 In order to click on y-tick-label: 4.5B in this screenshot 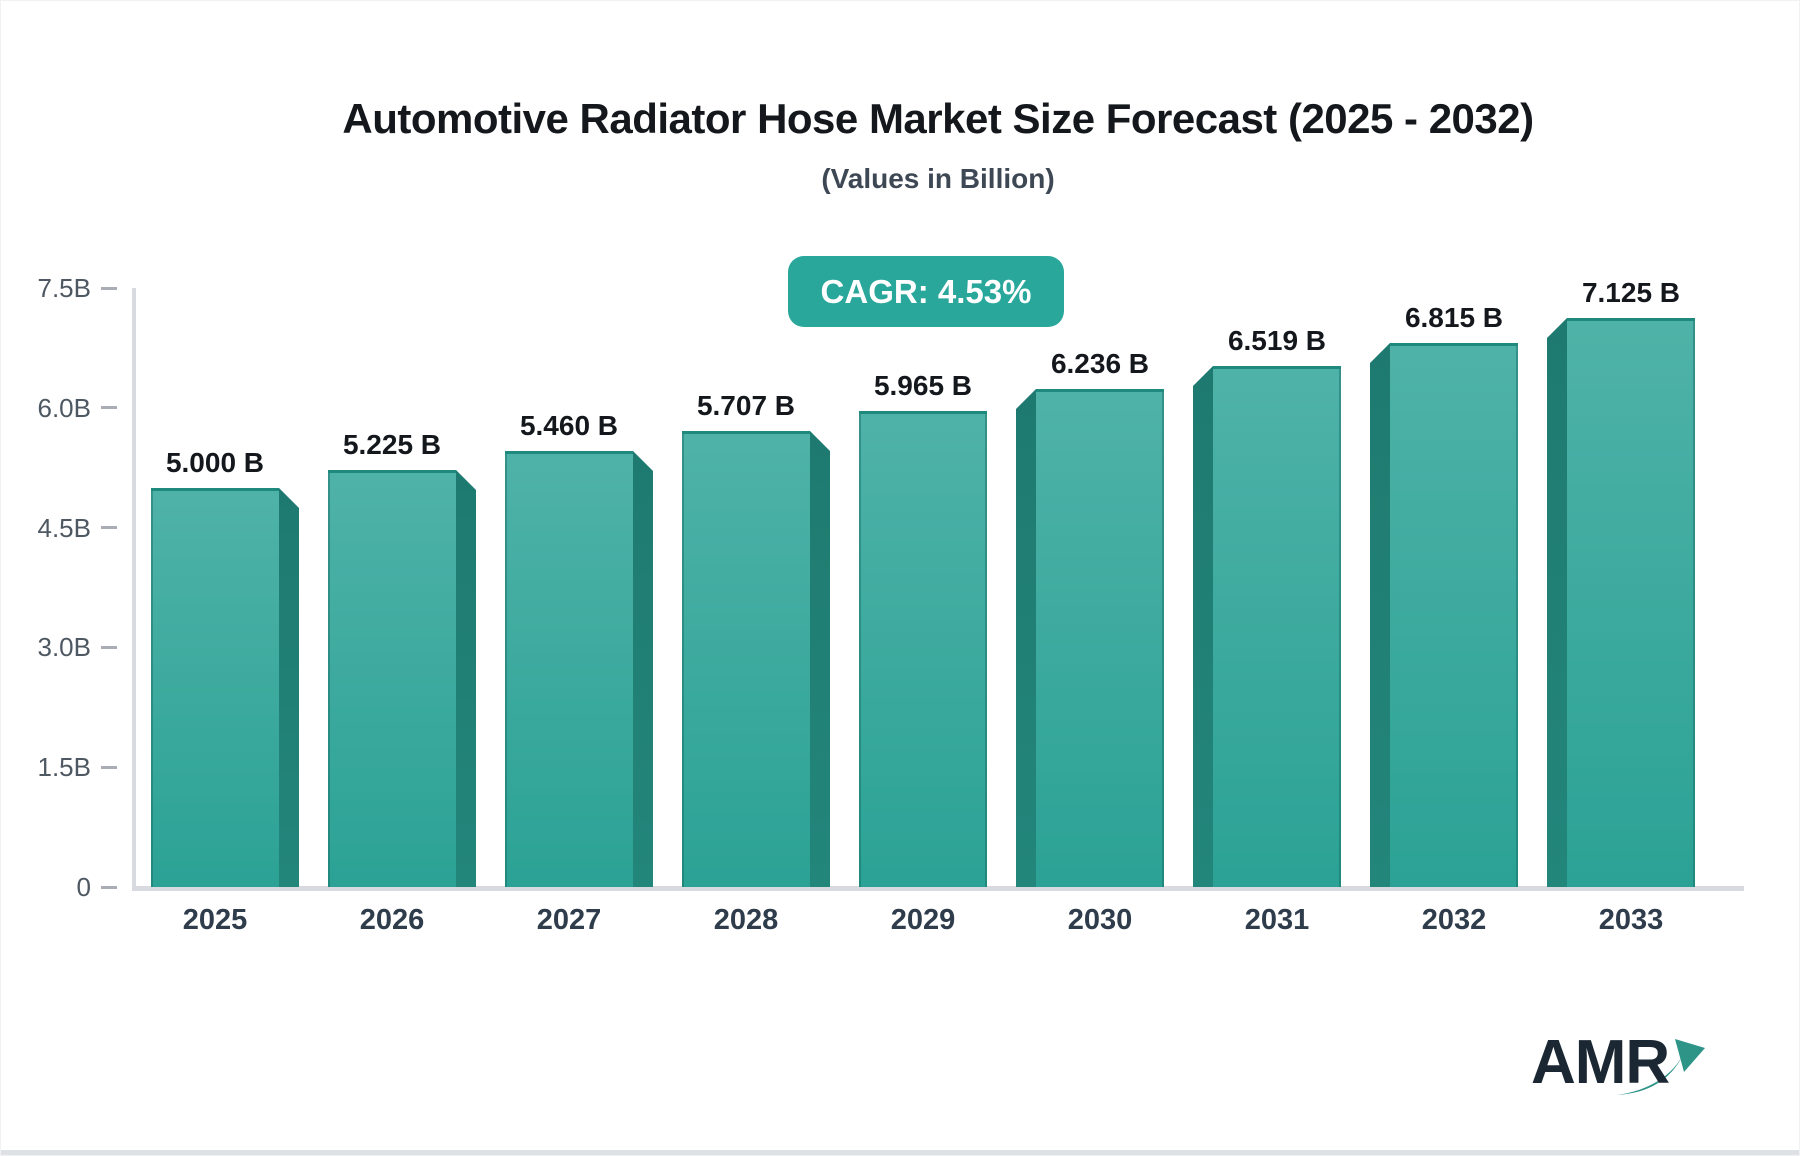, I will do `click(64, 527)`.